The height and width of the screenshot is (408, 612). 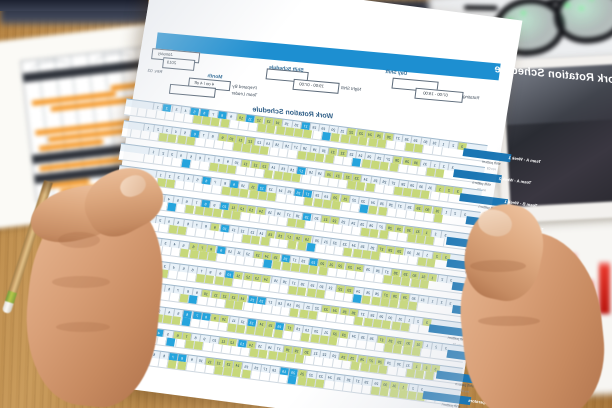 What do you see at coordinates (396, 72) in the screenshot?
I see `field-head-day-shift: Day Shift` at bounding box center [396, 72].